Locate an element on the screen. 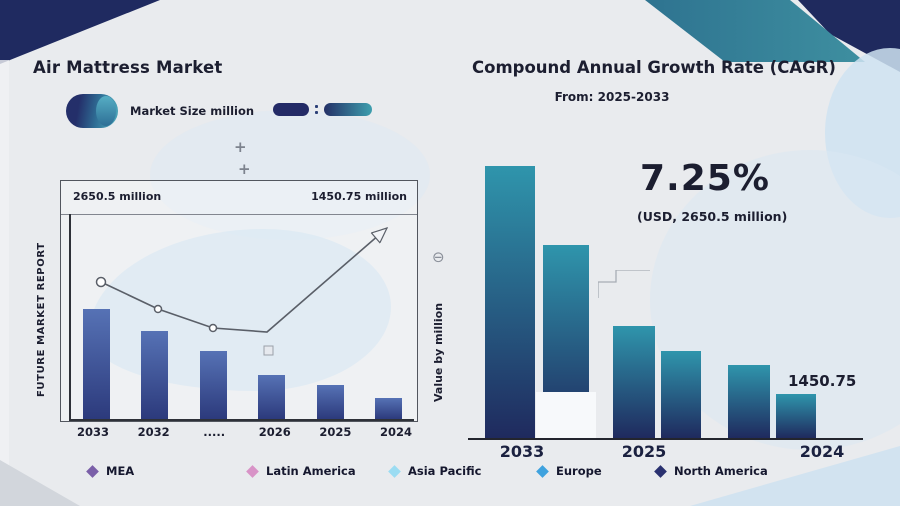  chart-annotations: 2650.5 million 1450.75 million is located at coordinates (240, 196).